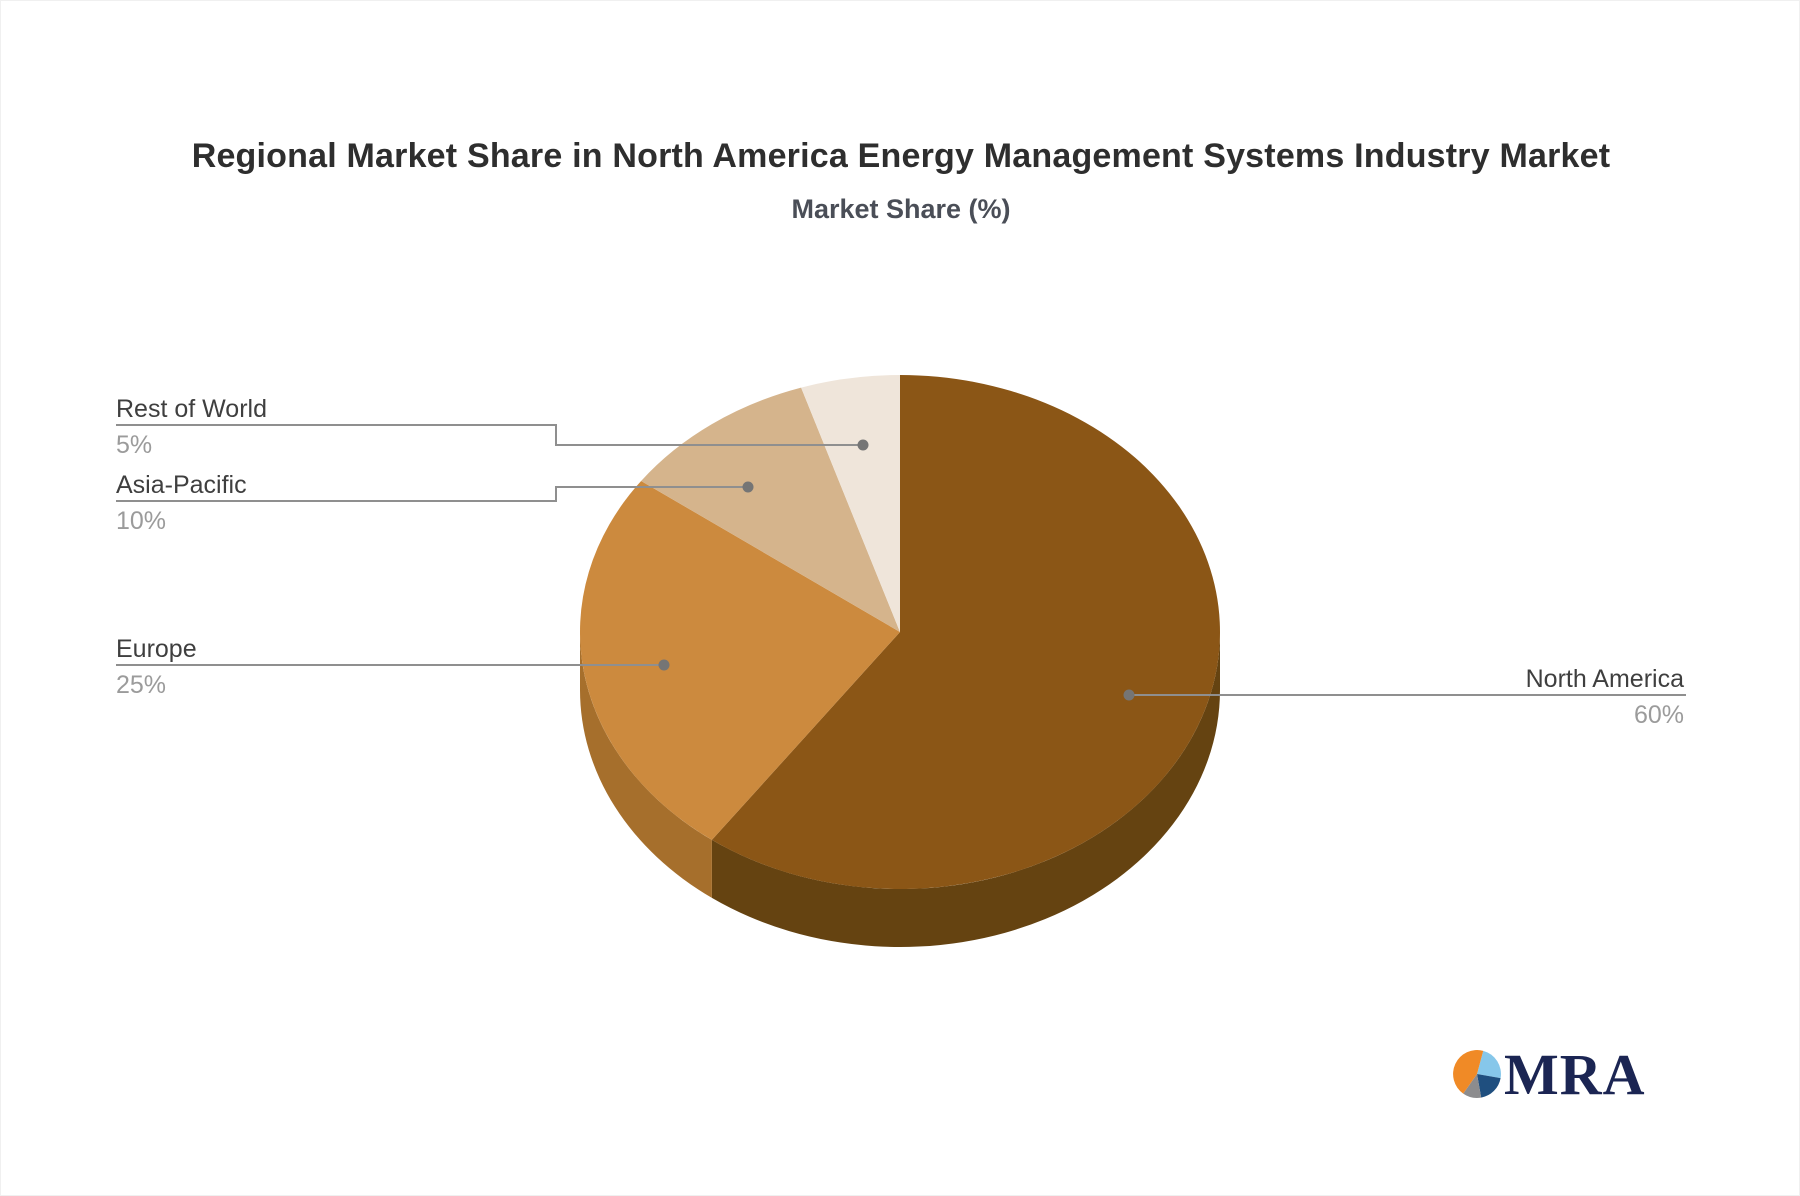  I want to click on connector-dot-rest-of-world, so click(863, 445).